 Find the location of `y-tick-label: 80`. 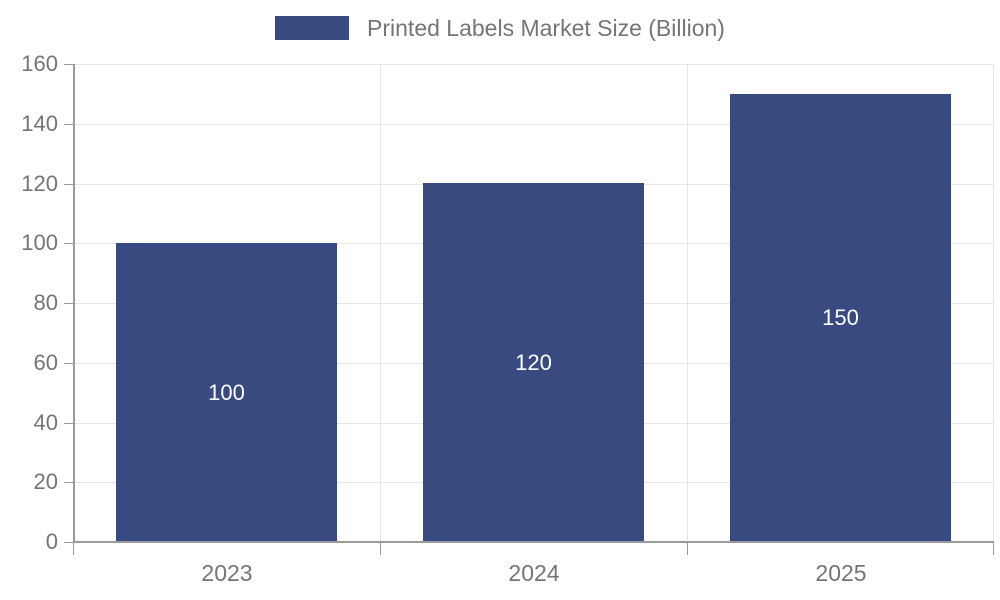

y-tick-label: 80 is located at coordinates (45, 302).